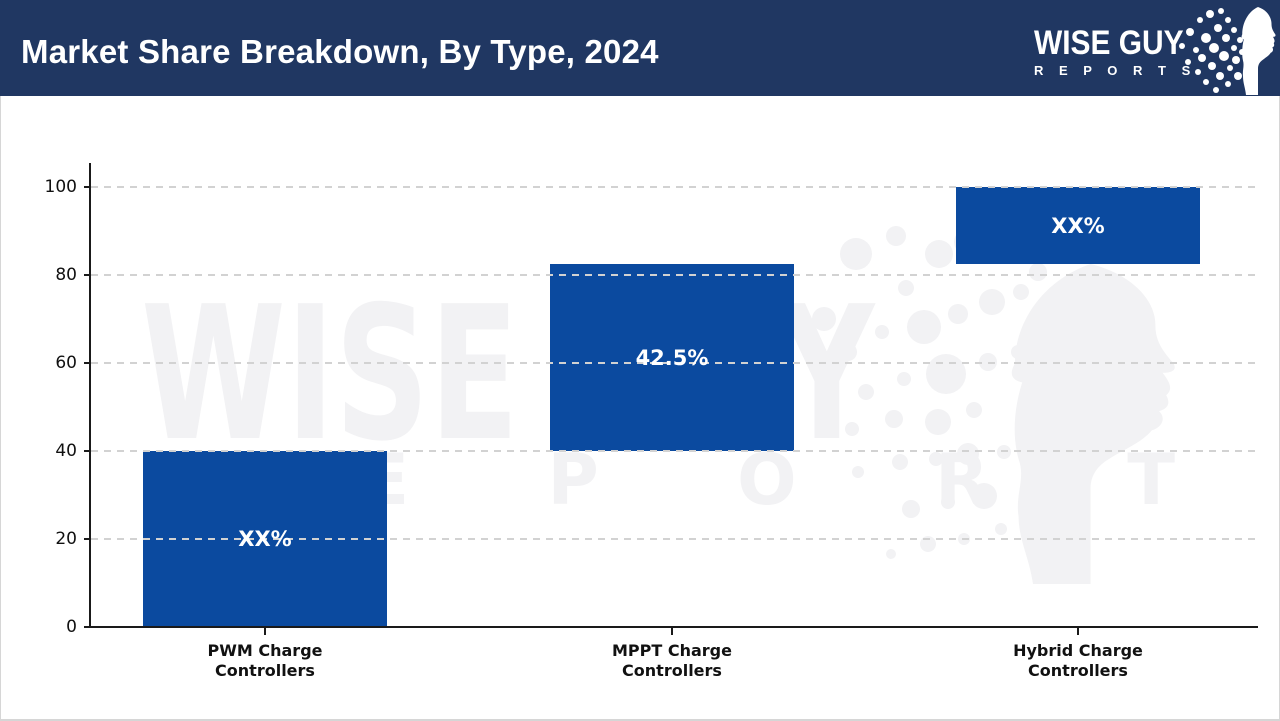 Image resolution: width=1280 pixels, height=721 pixels. What do you see at coordinates (66, 539) in the screenshot?
I see `y-tick-label: 20` at bounding box center [66, 539].